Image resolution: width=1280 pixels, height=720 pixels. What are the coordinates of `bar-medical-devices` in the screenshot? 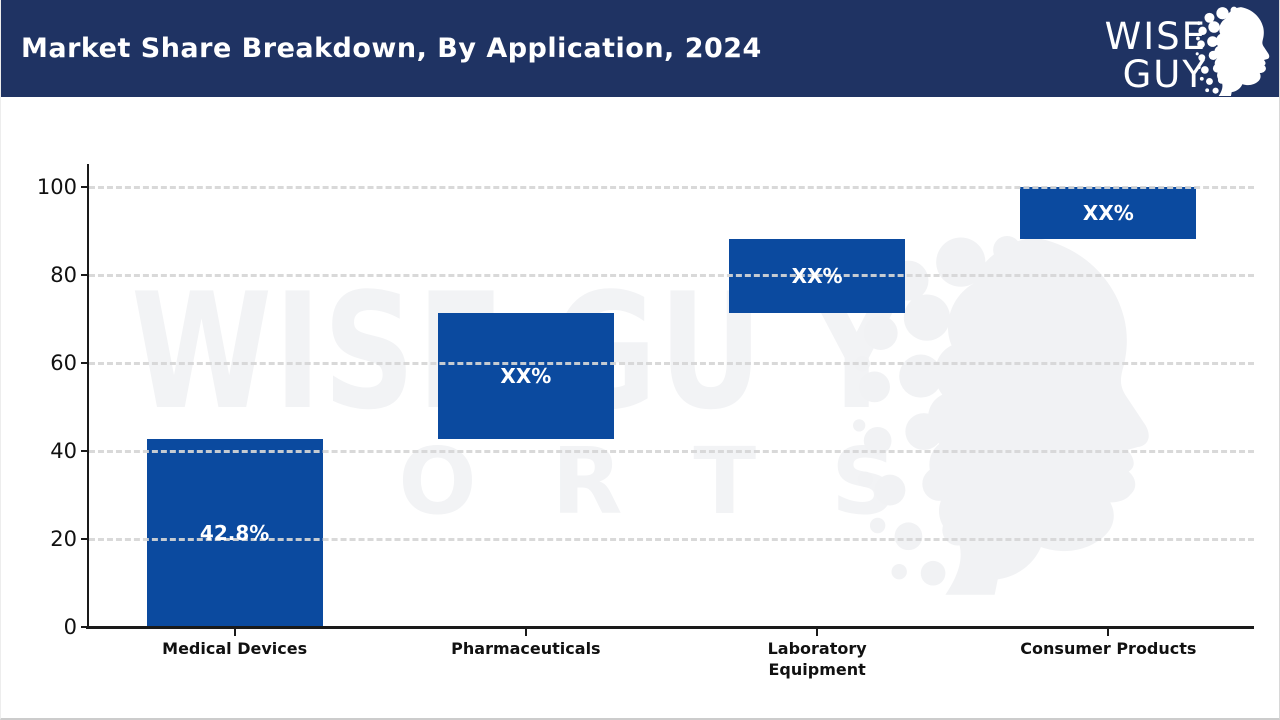 It's located at (234, 532).